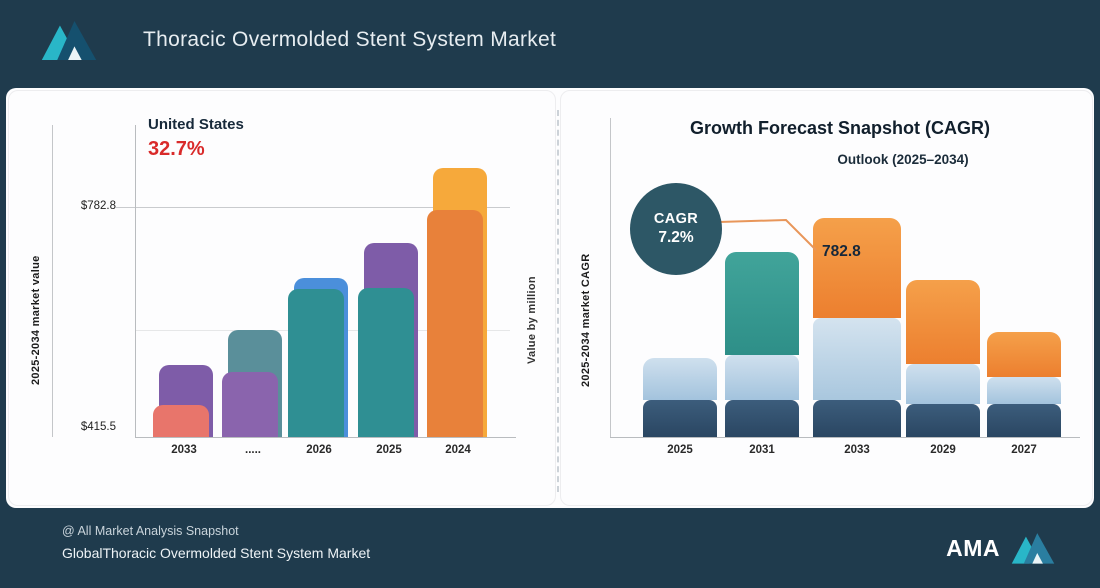  What do you see at coordinates (676, 237) in the screenshot?
I see `cagr-badge-value: 7.2%` at bounding box center [676, 237].